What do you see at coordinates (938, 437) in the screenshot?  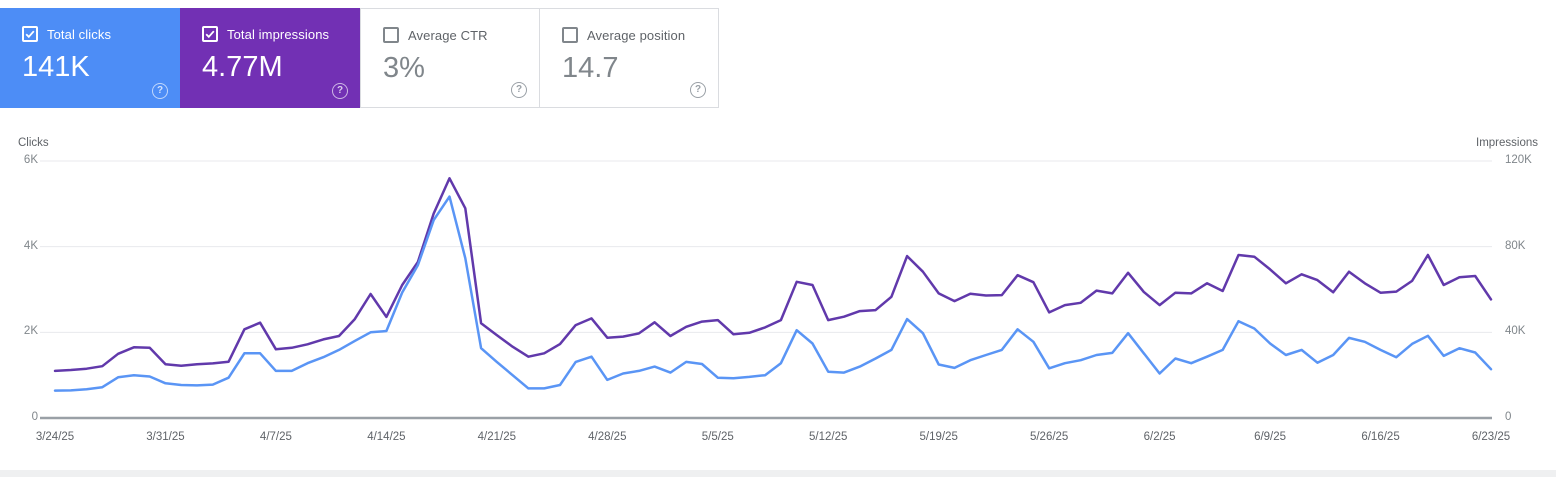 I see `x-axis-label: 5/19/25` at bounding box center [938, 437].